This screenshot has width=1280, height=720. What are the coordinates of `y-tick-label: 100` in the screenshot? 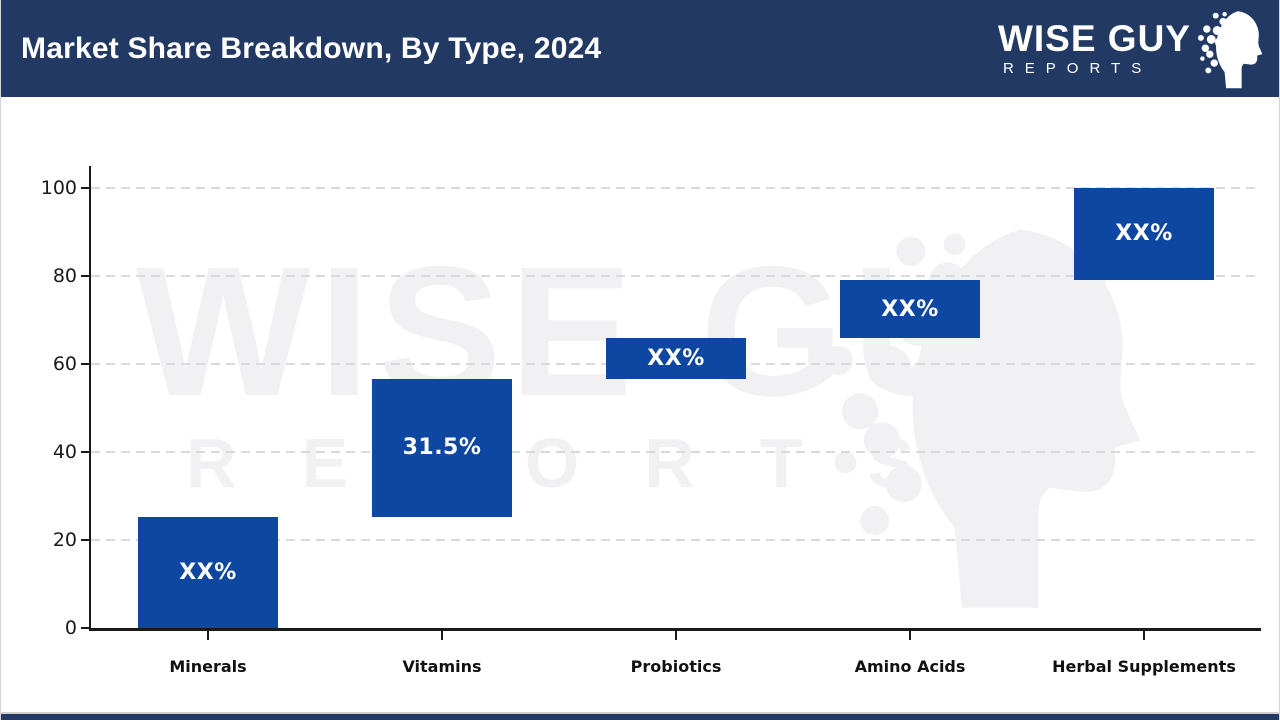 It's located at (58, 188).